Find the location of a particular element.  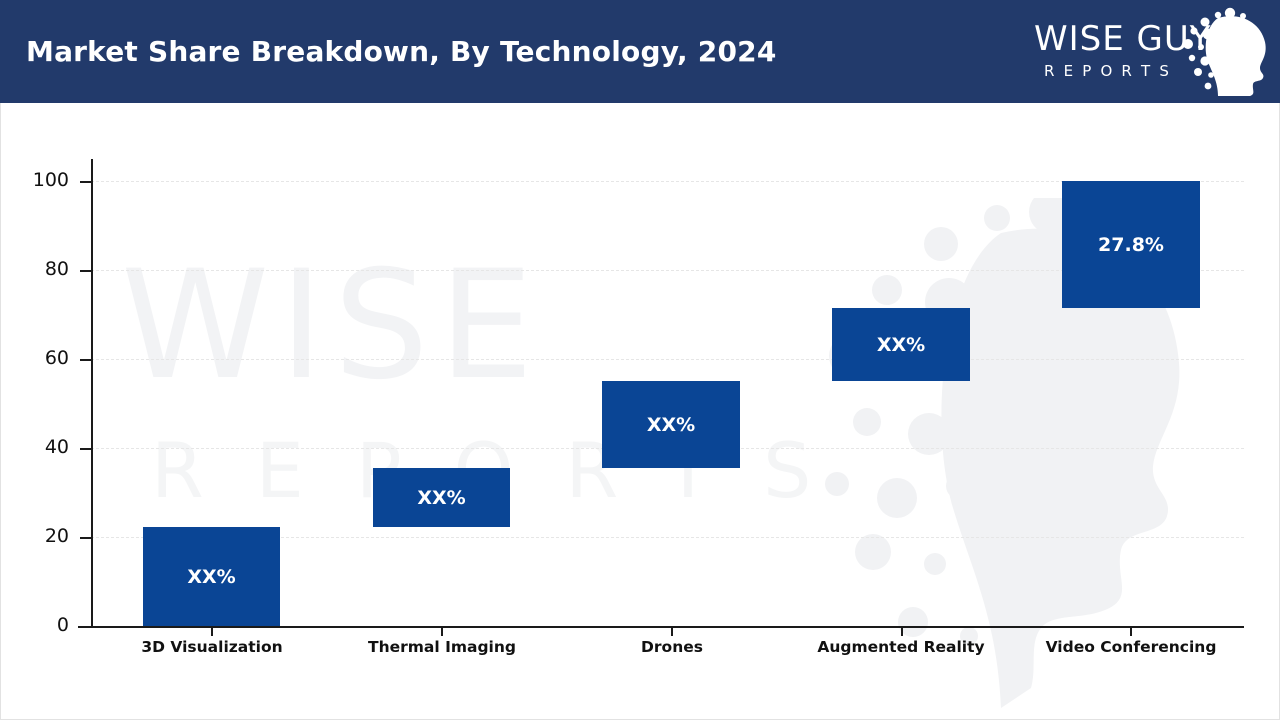

wise-guy-reports-logo: WISE GUY R E P O R T S is located at coordinates (1150, 52).